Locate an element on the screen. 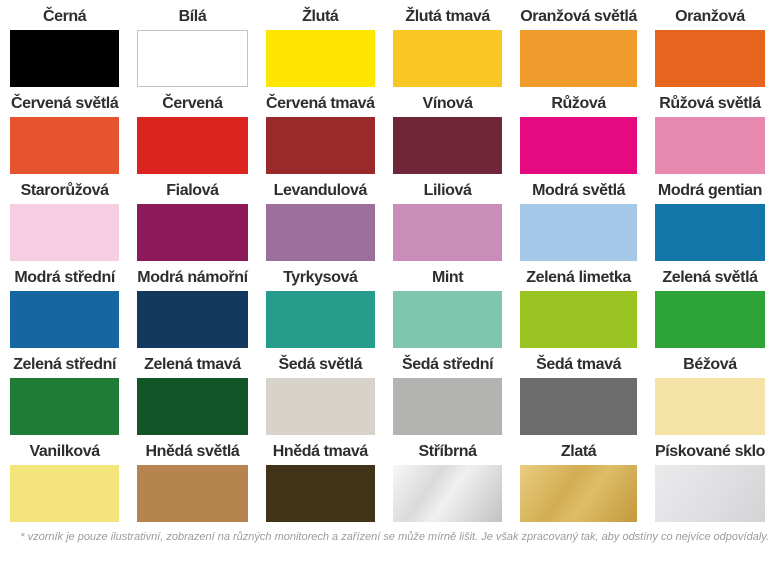 The image size is (775, 564). color-cell-modra-namorni: Modrá námořní is located at coordinates (192, 306).